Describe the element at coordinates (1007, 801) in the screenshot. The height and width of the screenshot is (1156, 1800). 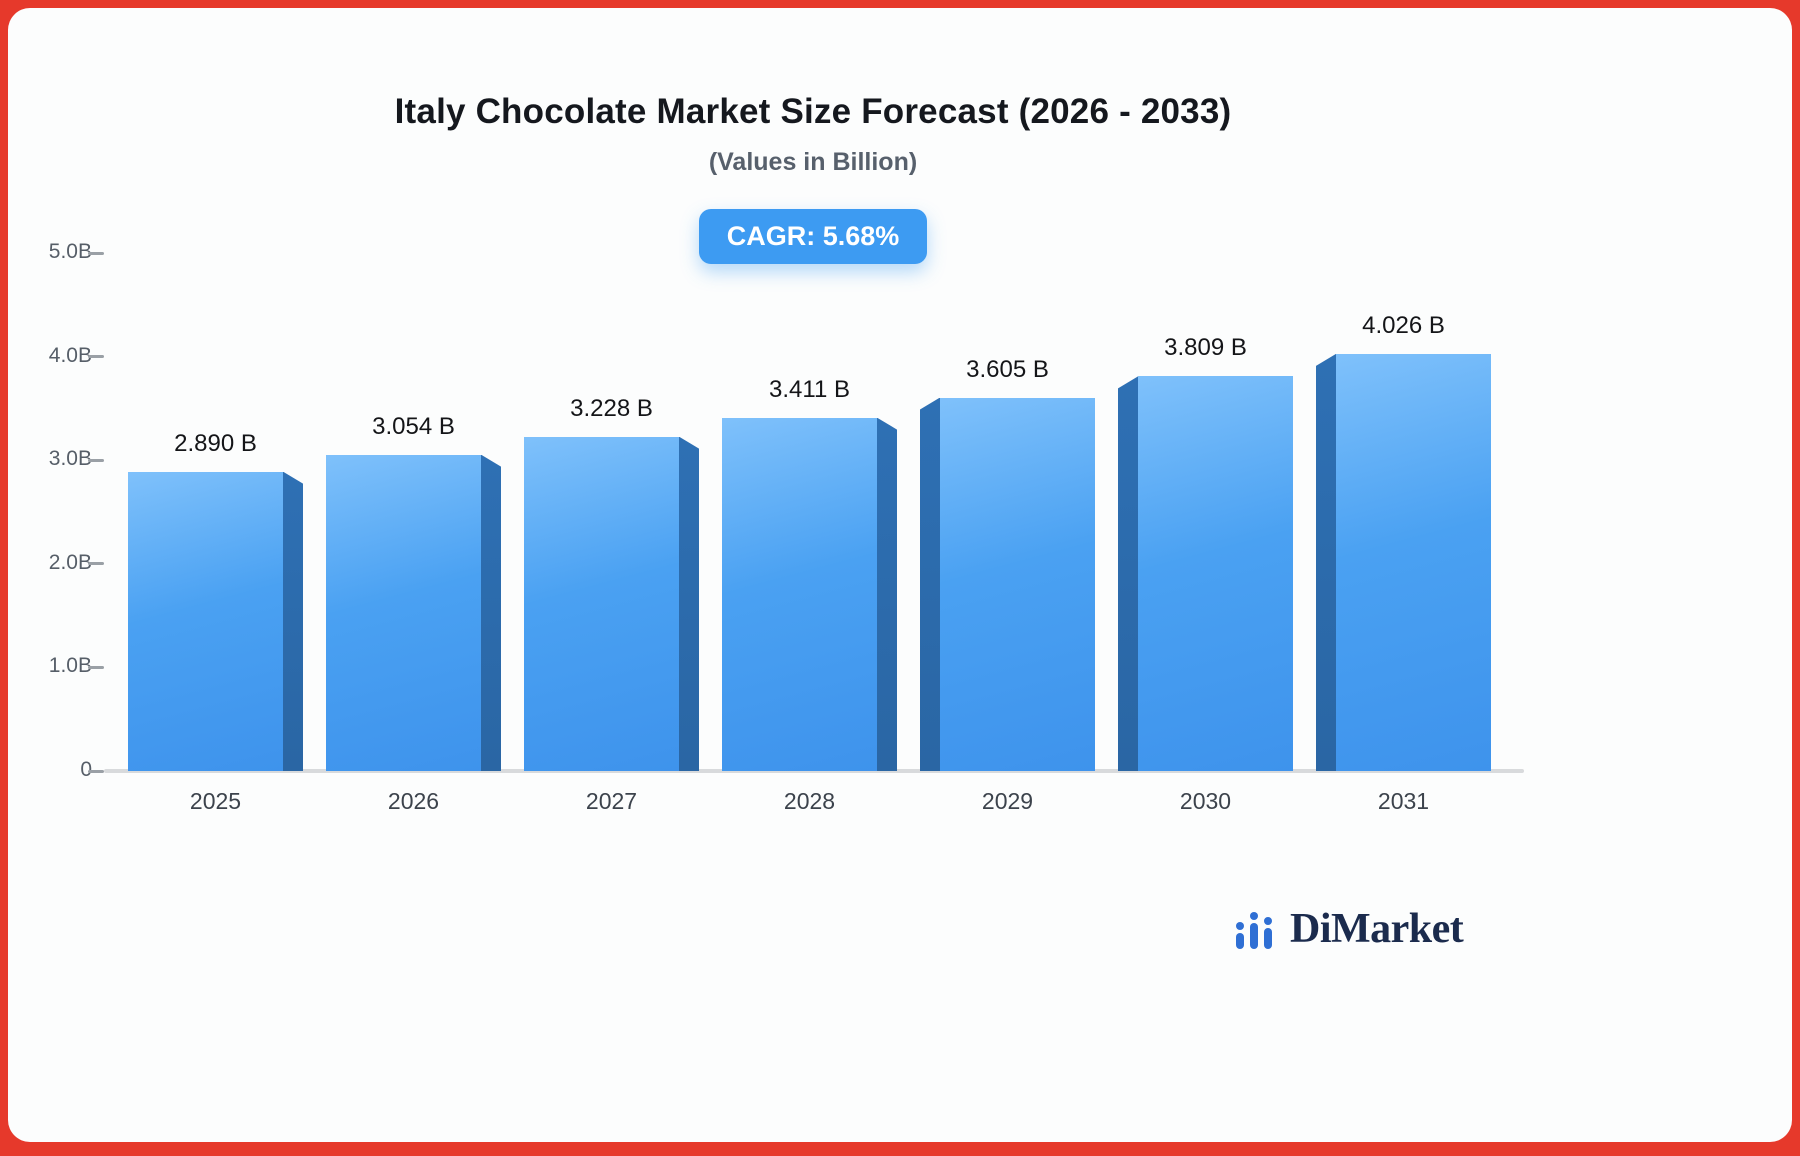
I see `x-axis-label: 2029` at that location.